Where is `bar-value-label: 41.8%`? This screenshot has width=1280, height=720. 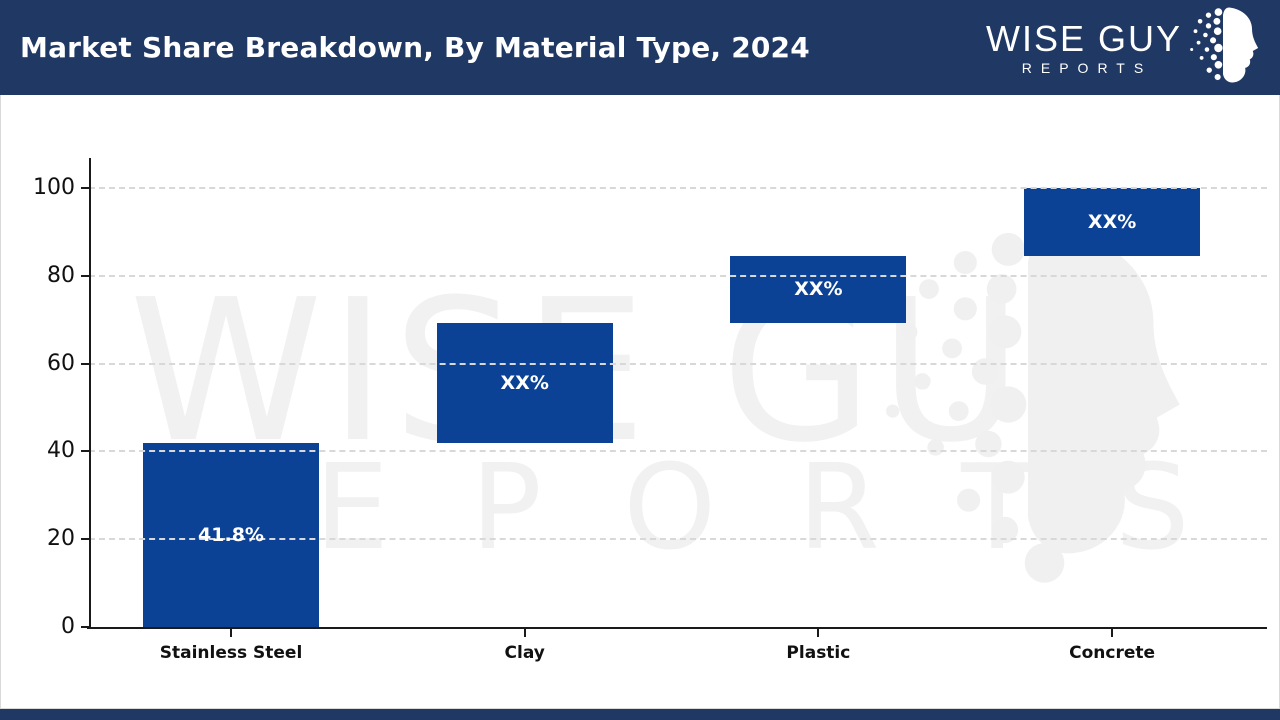
bar-value-label: 41.8% is located at coordinates (231, 535).